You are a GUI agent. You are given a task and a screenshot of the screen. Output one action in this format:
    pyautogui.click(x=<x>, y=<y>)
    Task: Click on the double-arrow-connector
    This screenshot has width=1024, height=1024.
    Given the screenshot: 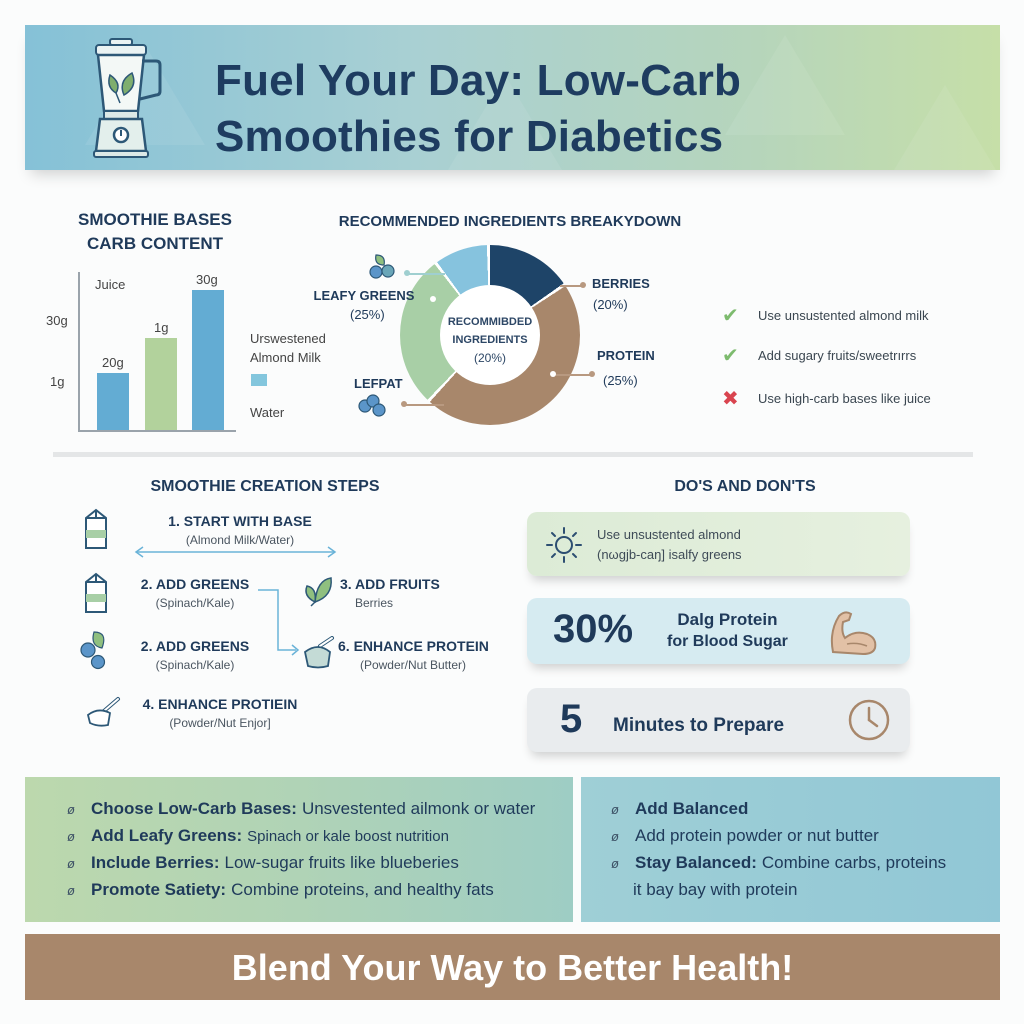 What is the action you would take?
    pyautogui.click(x=235, y=552)
    